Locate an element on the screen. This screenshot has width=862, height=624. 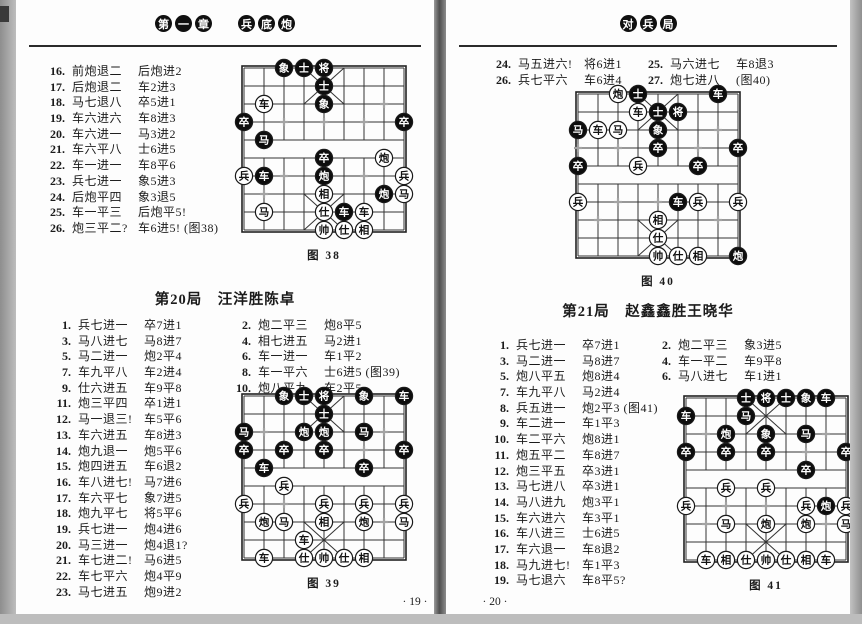
figure-caption: 图 38 is located at coordinates (324, 256).